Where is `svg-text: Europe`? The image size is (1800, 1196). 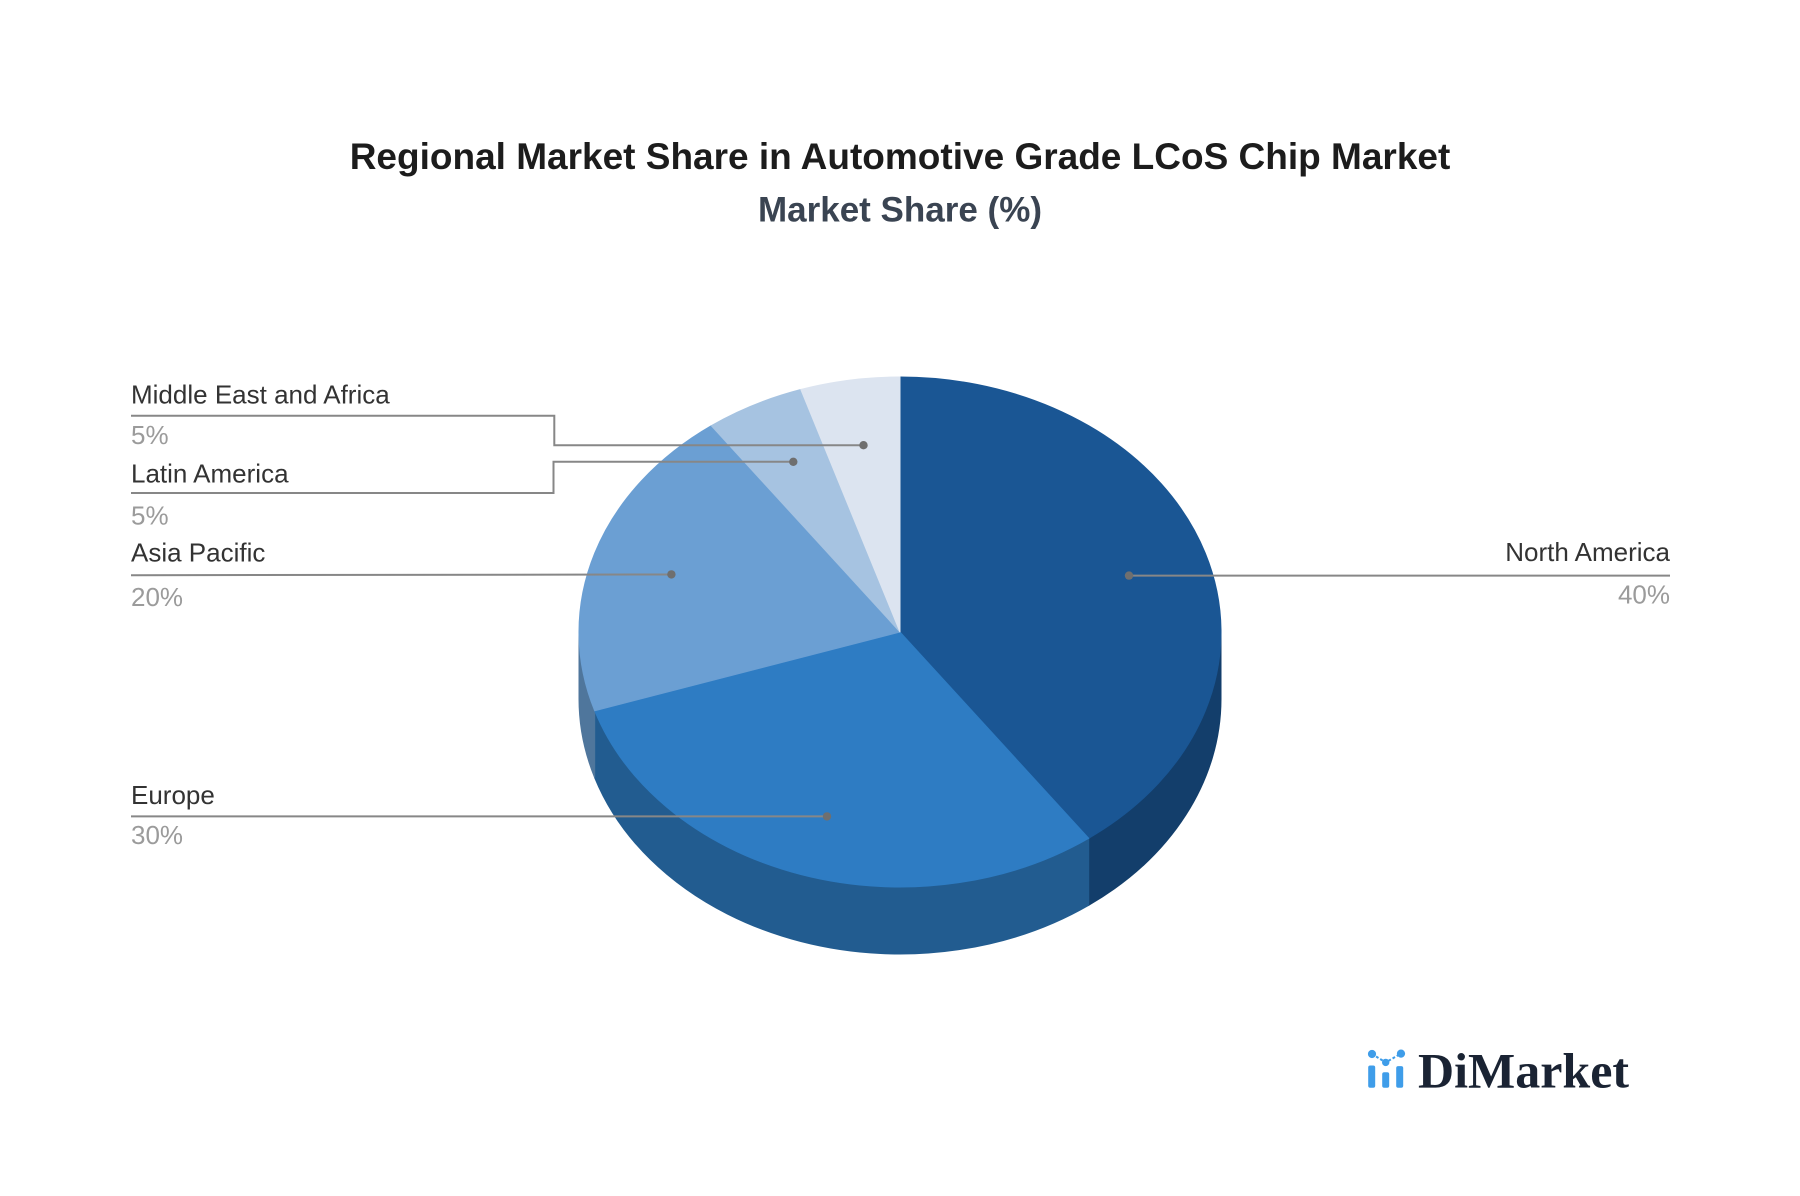
svg-text: Europe is located at coordinates (173, 795).